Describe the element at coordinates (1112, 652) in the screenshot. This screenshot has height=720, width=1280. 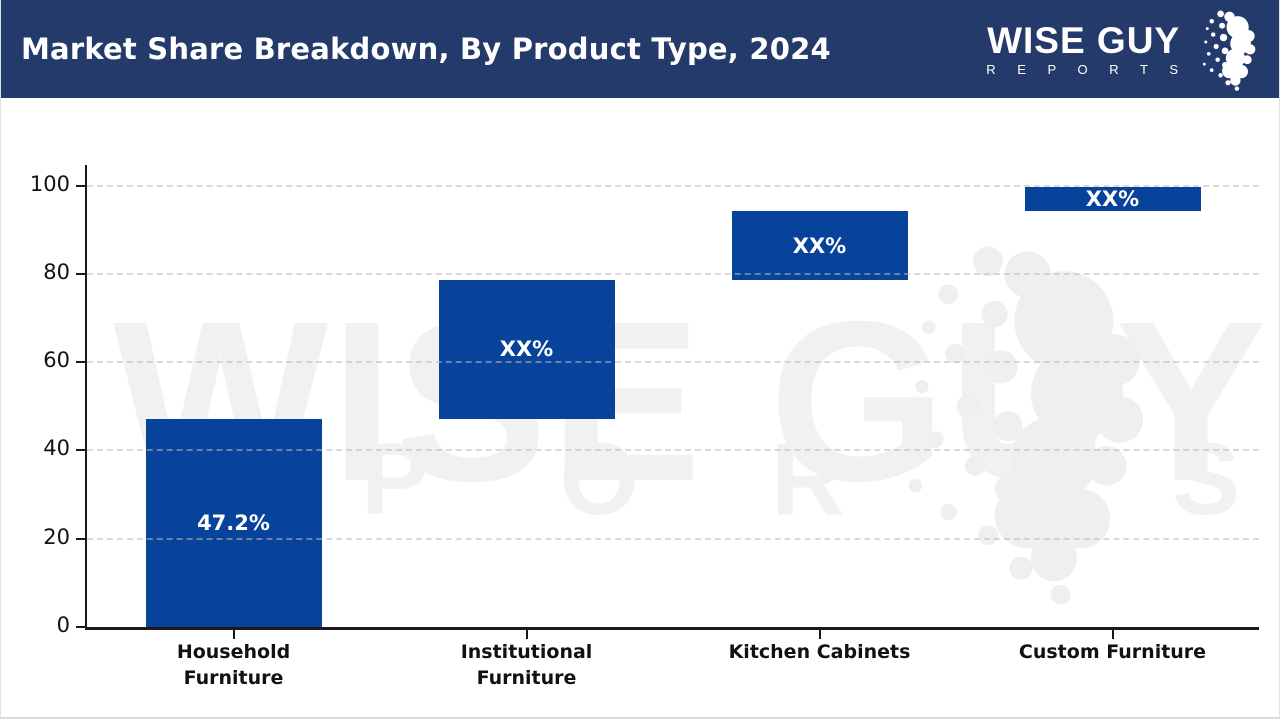
I see `xtick-label-3: Custom Furniture` at that location.